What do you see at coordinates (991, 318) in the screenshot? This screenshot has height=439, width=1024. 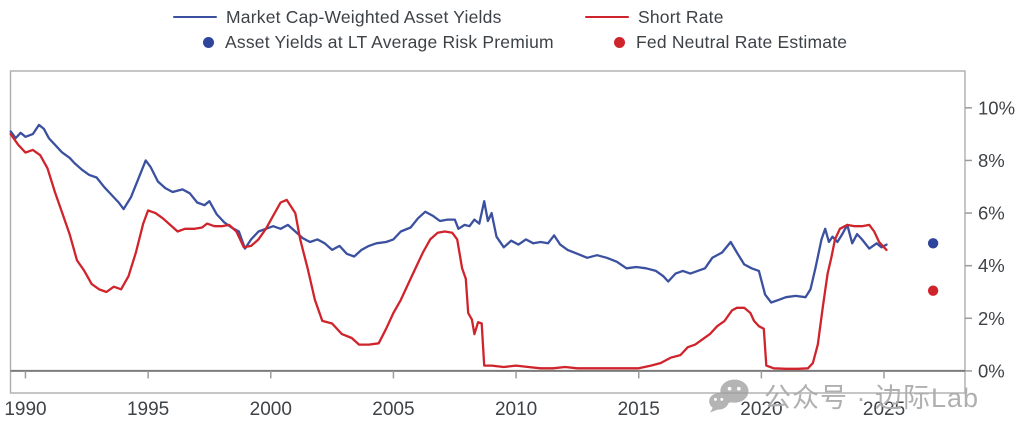 I see `y-axis-label: 2%` at bounding box center [991, 318].